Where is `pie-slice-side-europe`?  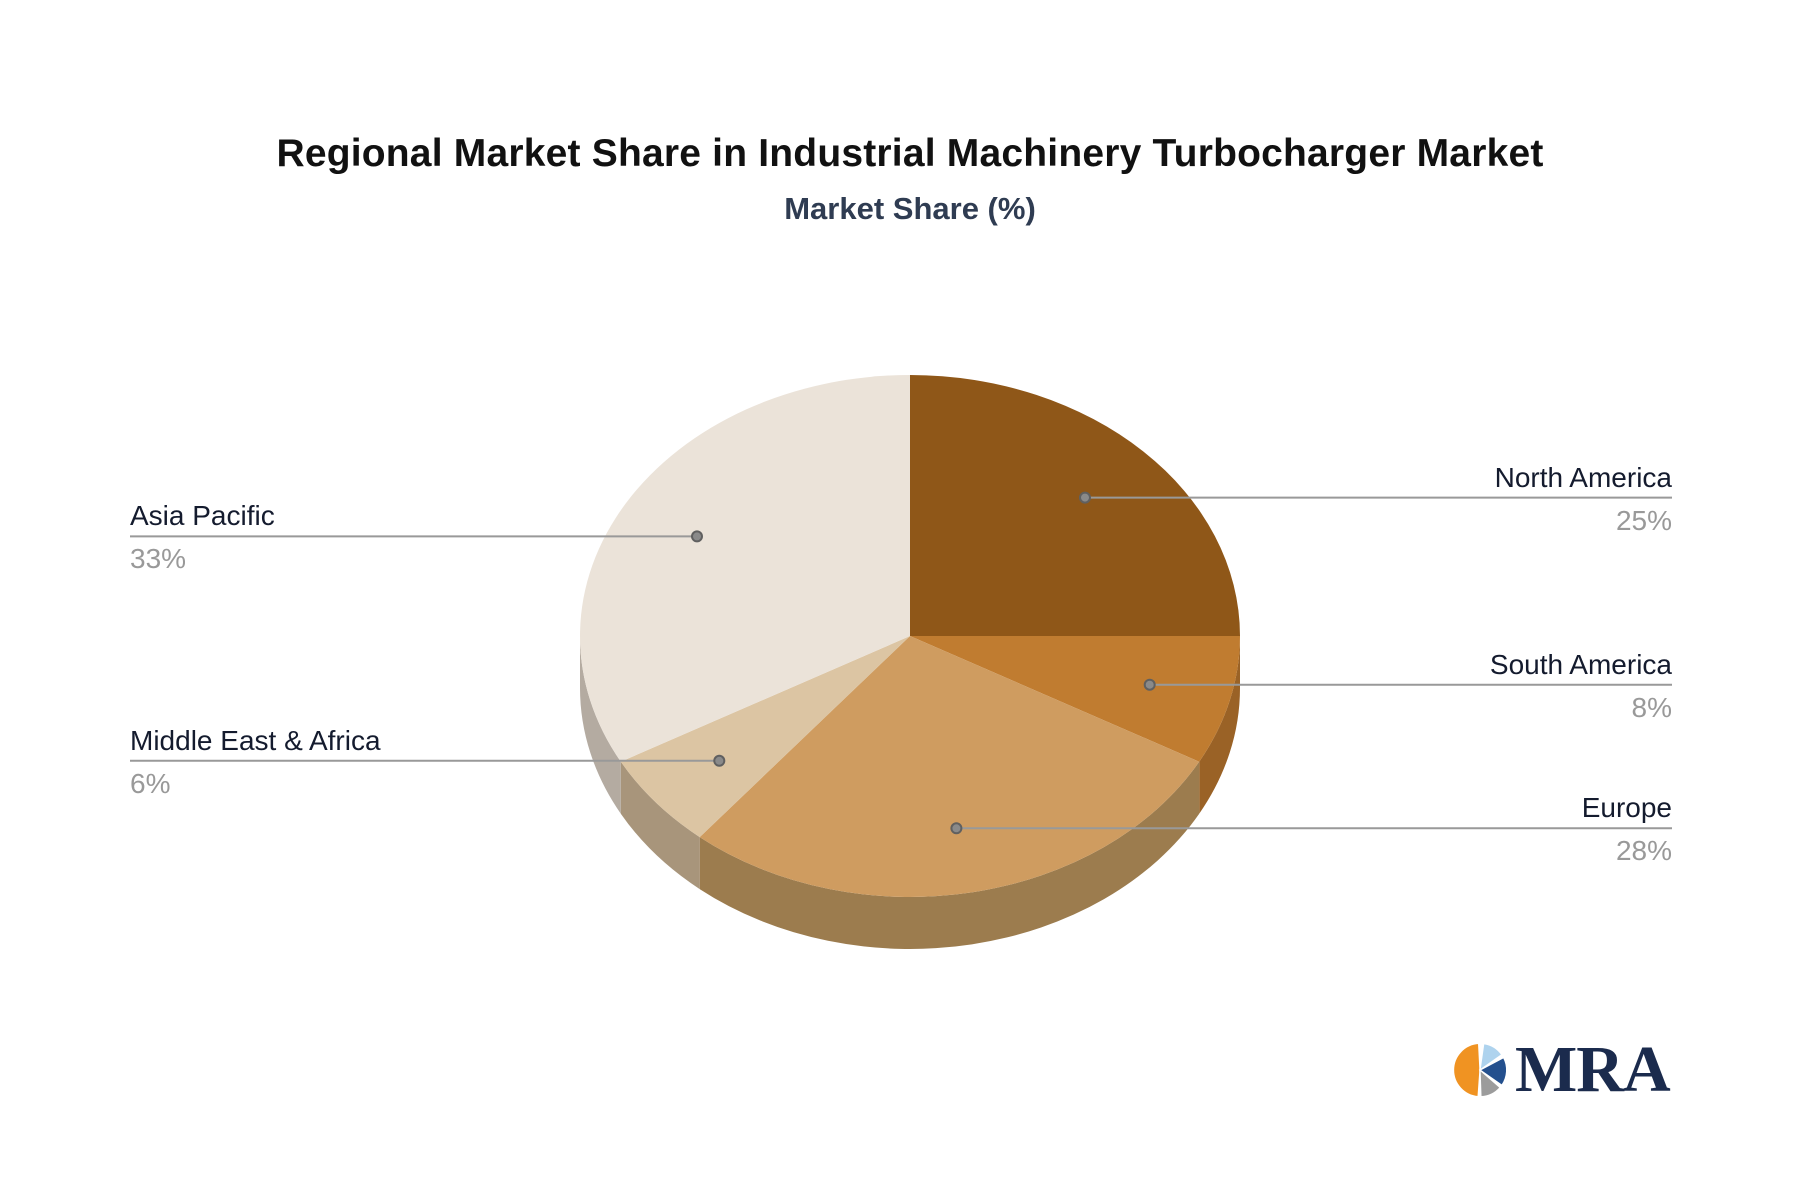
pie-slice-side-europe is located at coordinates (949, 855).